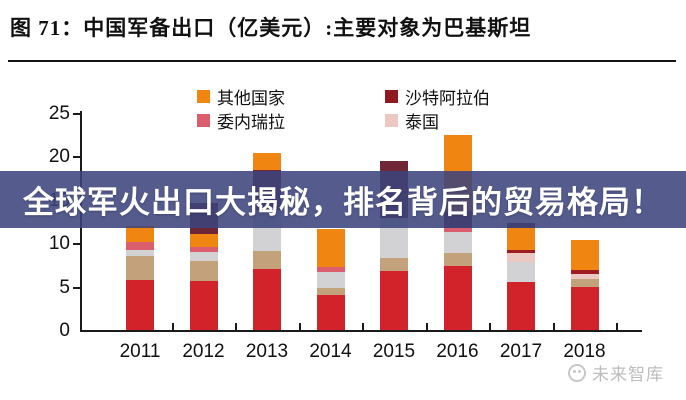 Image resolution: width=686 pixels, height=400 pixels. I want to click on legend-label: 沙特阿拉伯, so click(447, 98).